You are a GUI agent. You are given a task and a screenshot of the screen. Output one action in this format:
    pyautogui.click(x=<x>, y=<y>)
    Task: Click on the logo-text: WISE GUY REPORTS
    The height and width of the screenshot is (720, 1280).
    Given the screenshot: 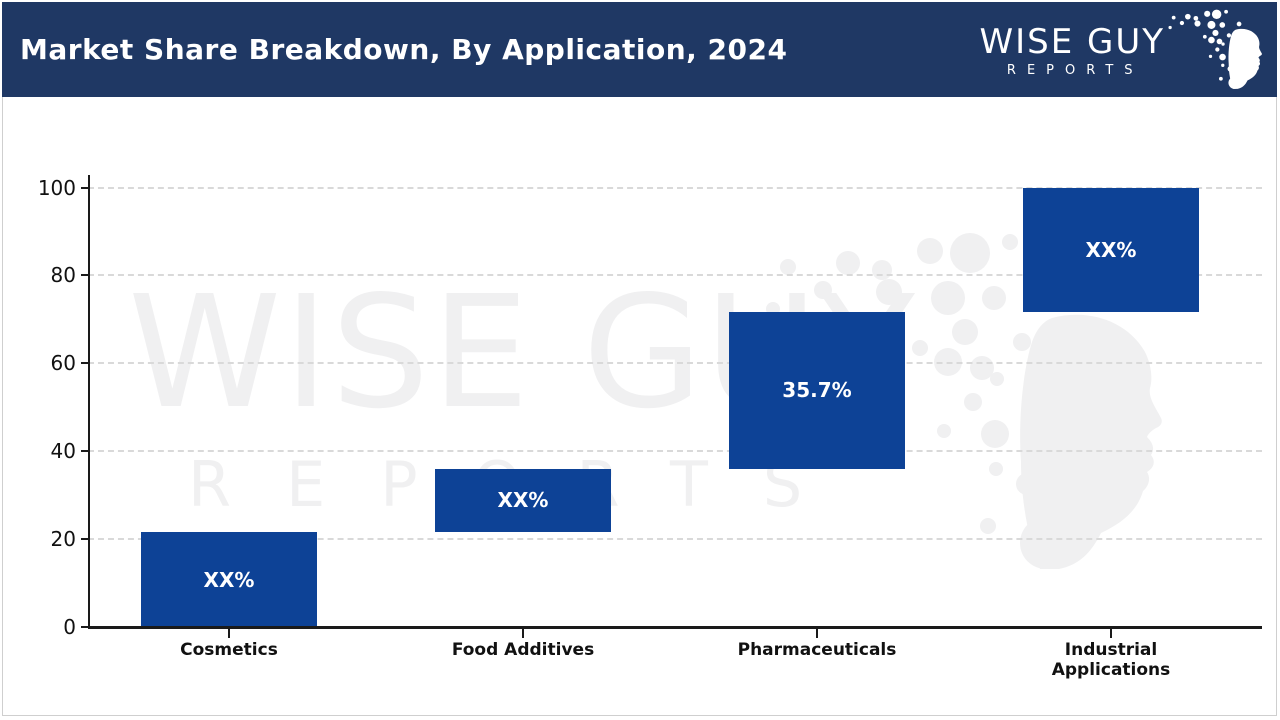 What is the action you would take?
    pyautogui.click(x=1072, y=50)
    